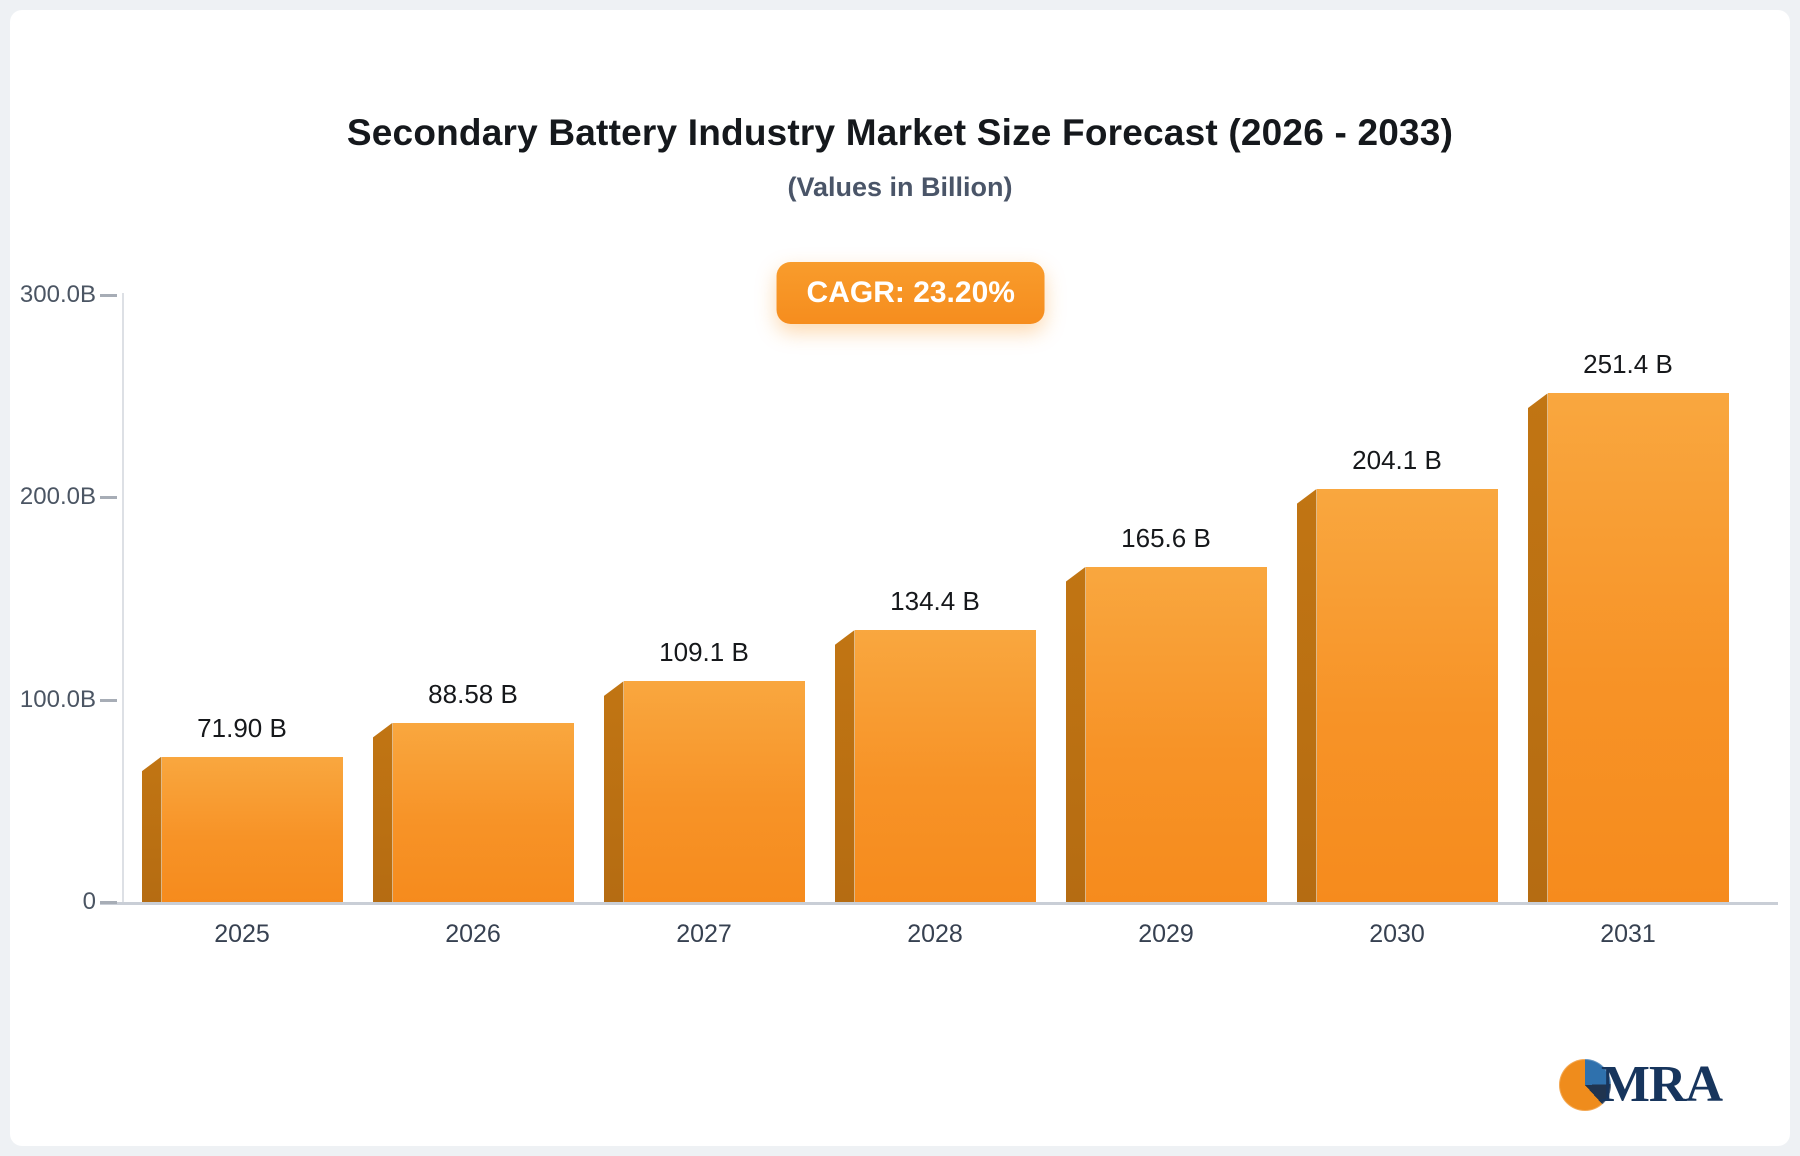 The width and height of the screenshot is (1800, 1156). What do you see at coordinates (123, 598) in the screenshot?
I see `y-axis-line` at bounding box center [123, 598].